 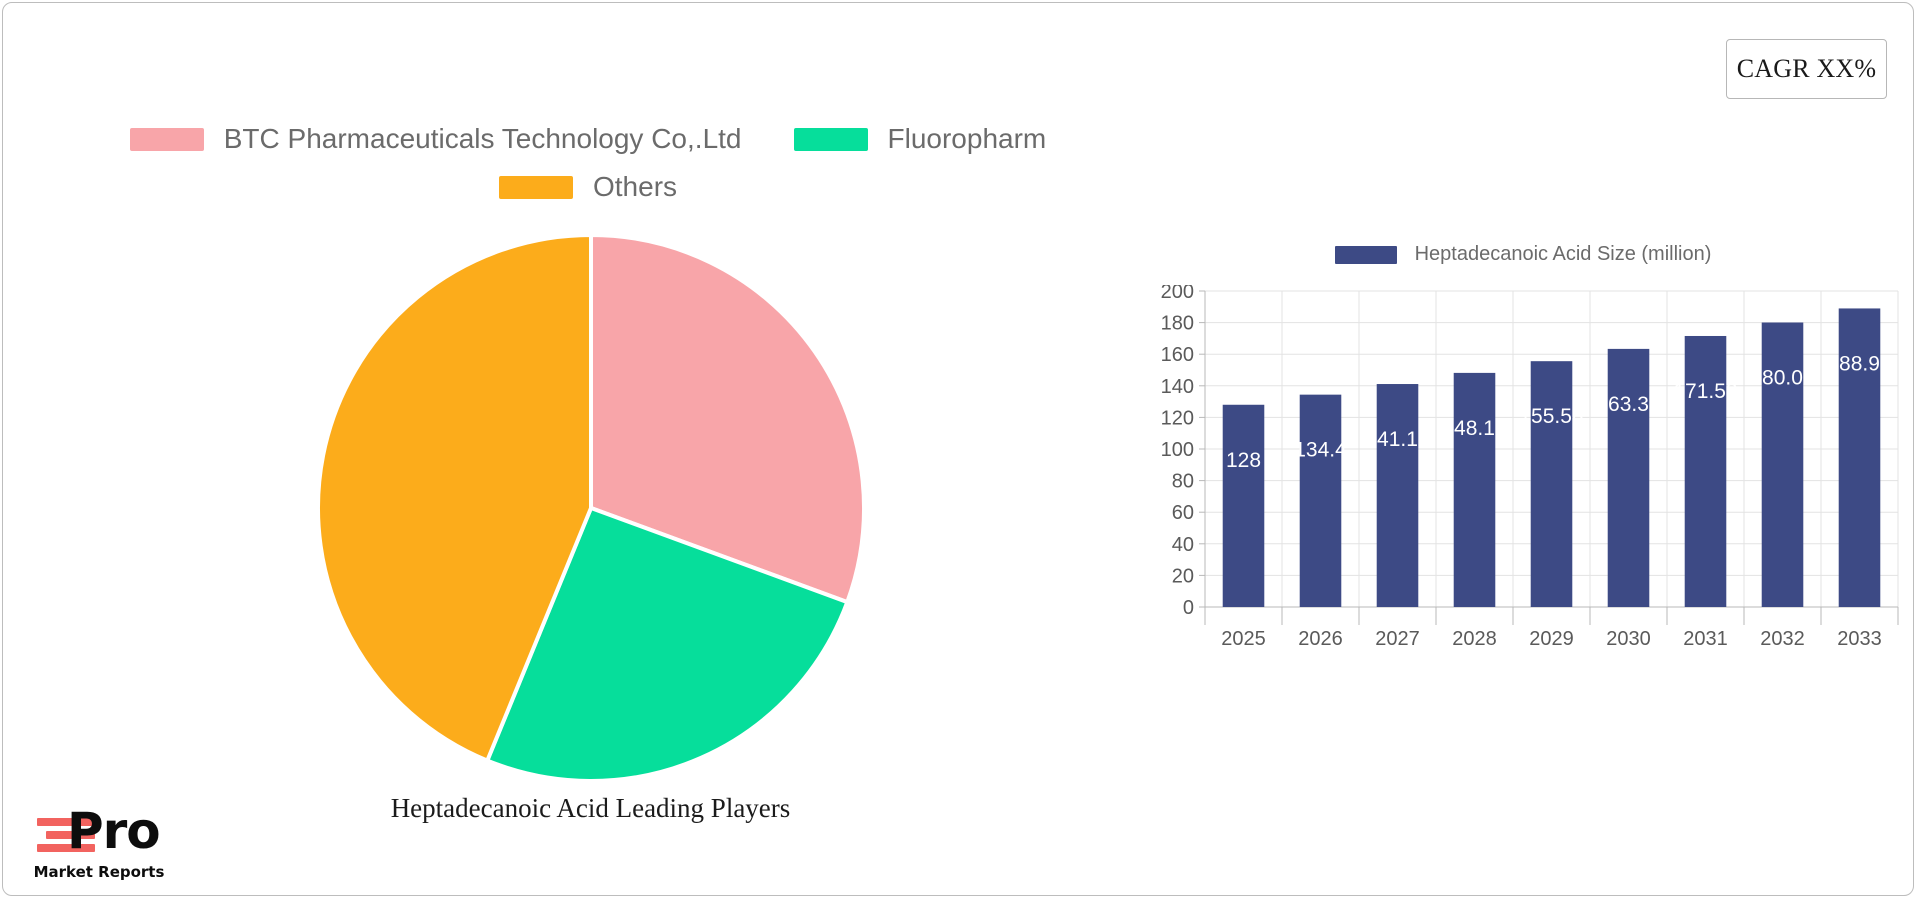 What do you see at coordinates (1183, 545) in the screenshot?
I see `y-axis-tick-label: 40` at bounding box center [1183, 545].